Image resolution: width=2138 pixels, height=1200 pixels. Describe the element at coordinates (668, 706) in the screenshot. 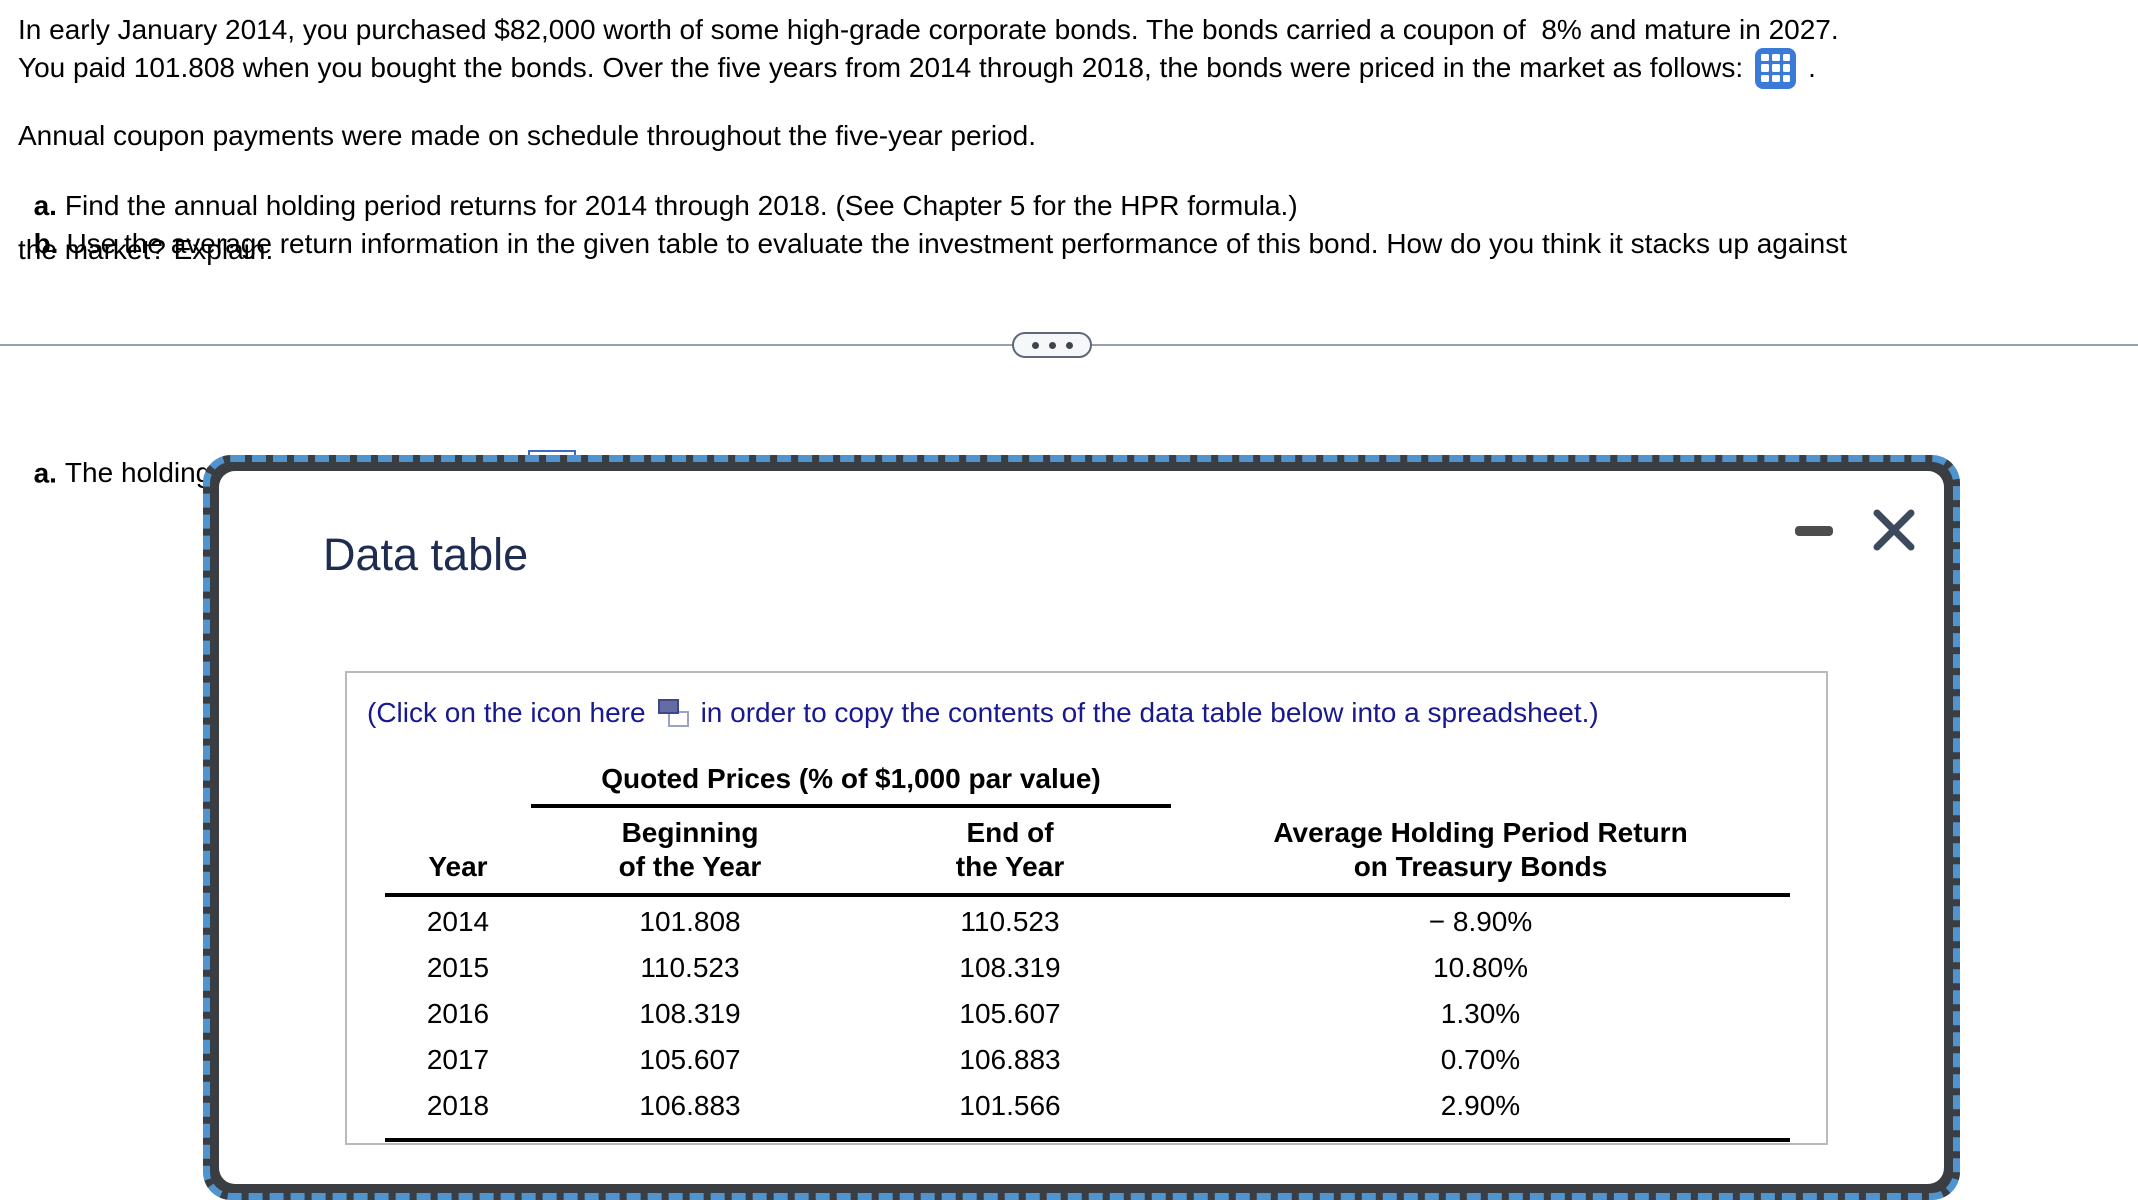

I see `copy-icon-front` at that location.